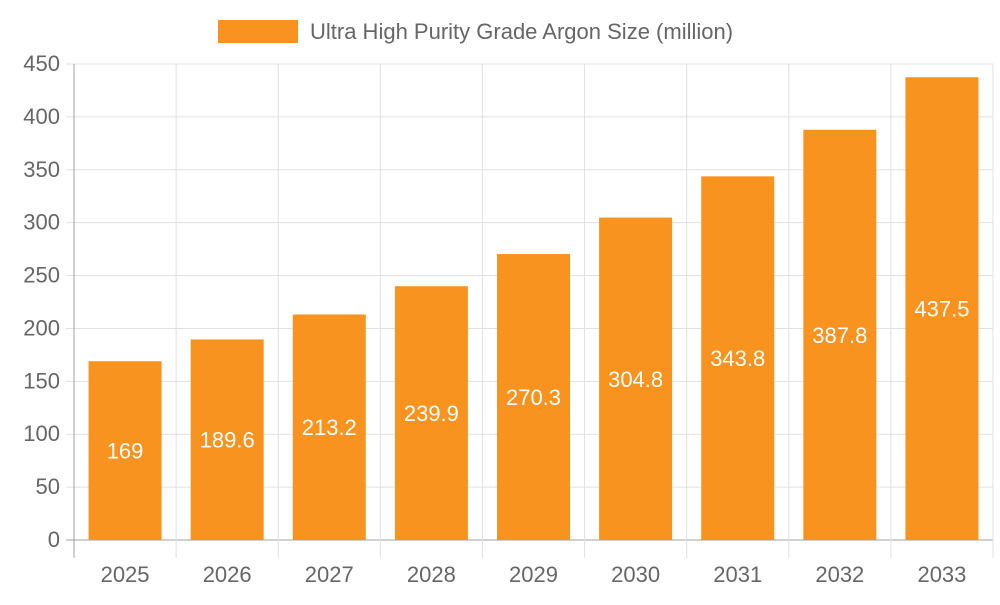 This screenshot has width=1000, height=605. Describe the element at coordinates (41, 169) in the screenshot. I see `y-tick-label: 350` at that location.